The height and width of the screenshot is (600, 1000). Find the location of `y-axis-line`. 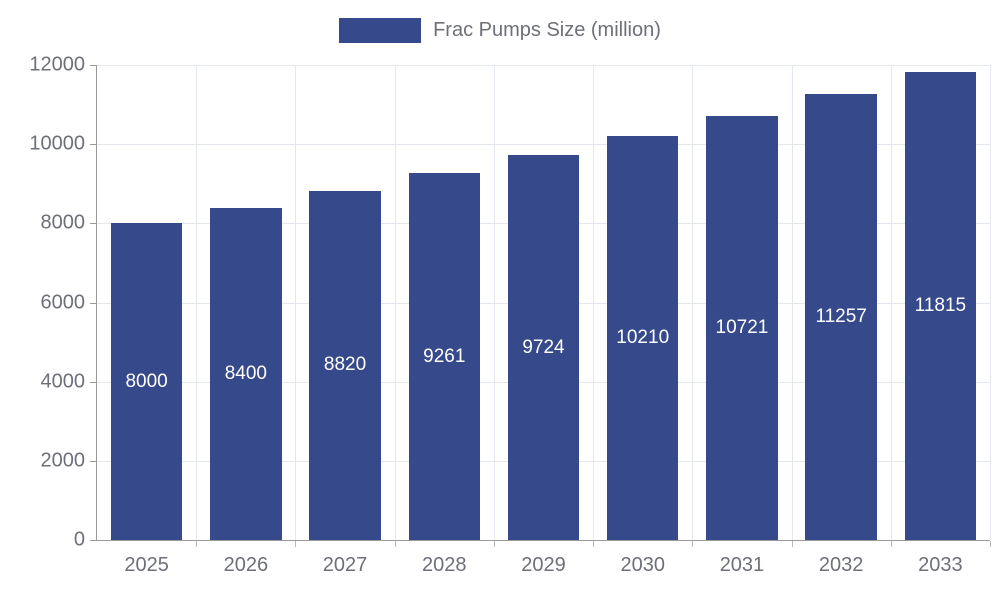

y-axis-line is located at coordinates (96, 302).